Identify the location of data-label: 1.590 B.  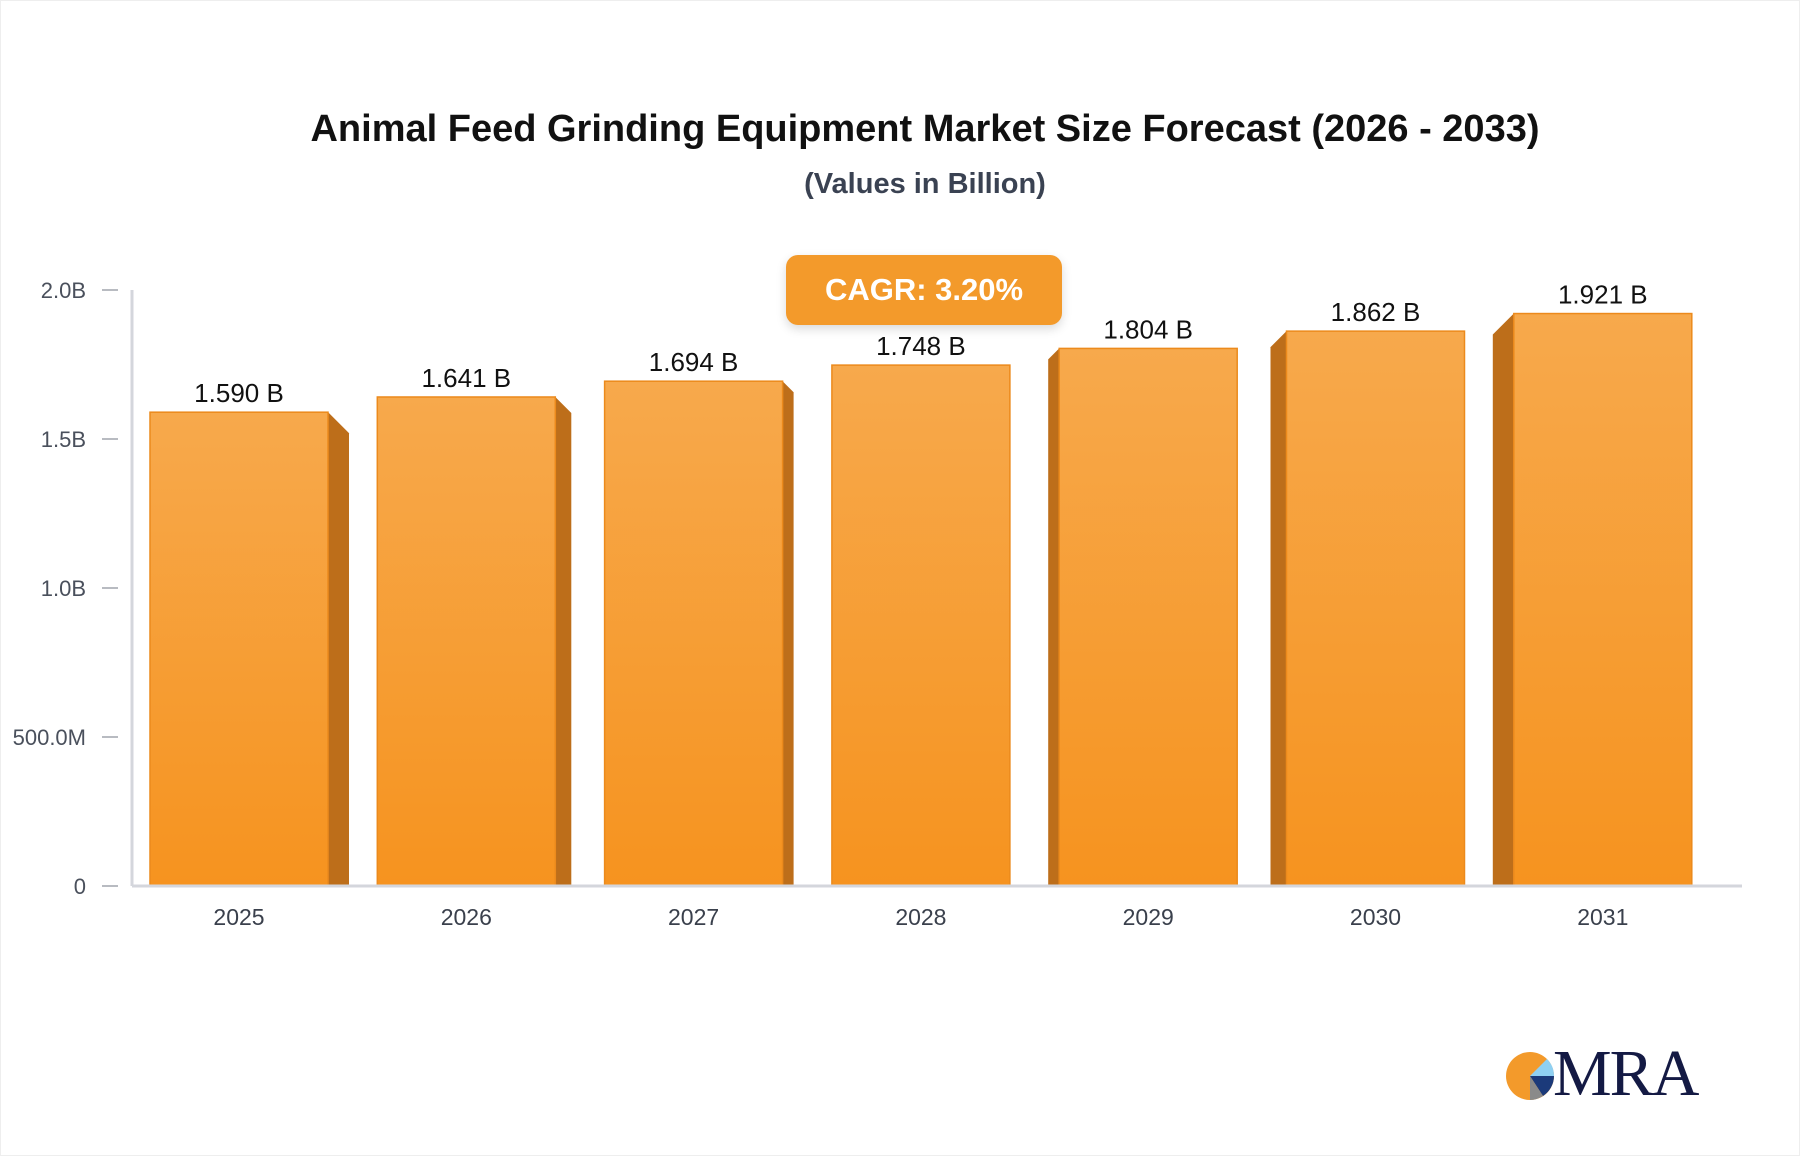
(239, 393).